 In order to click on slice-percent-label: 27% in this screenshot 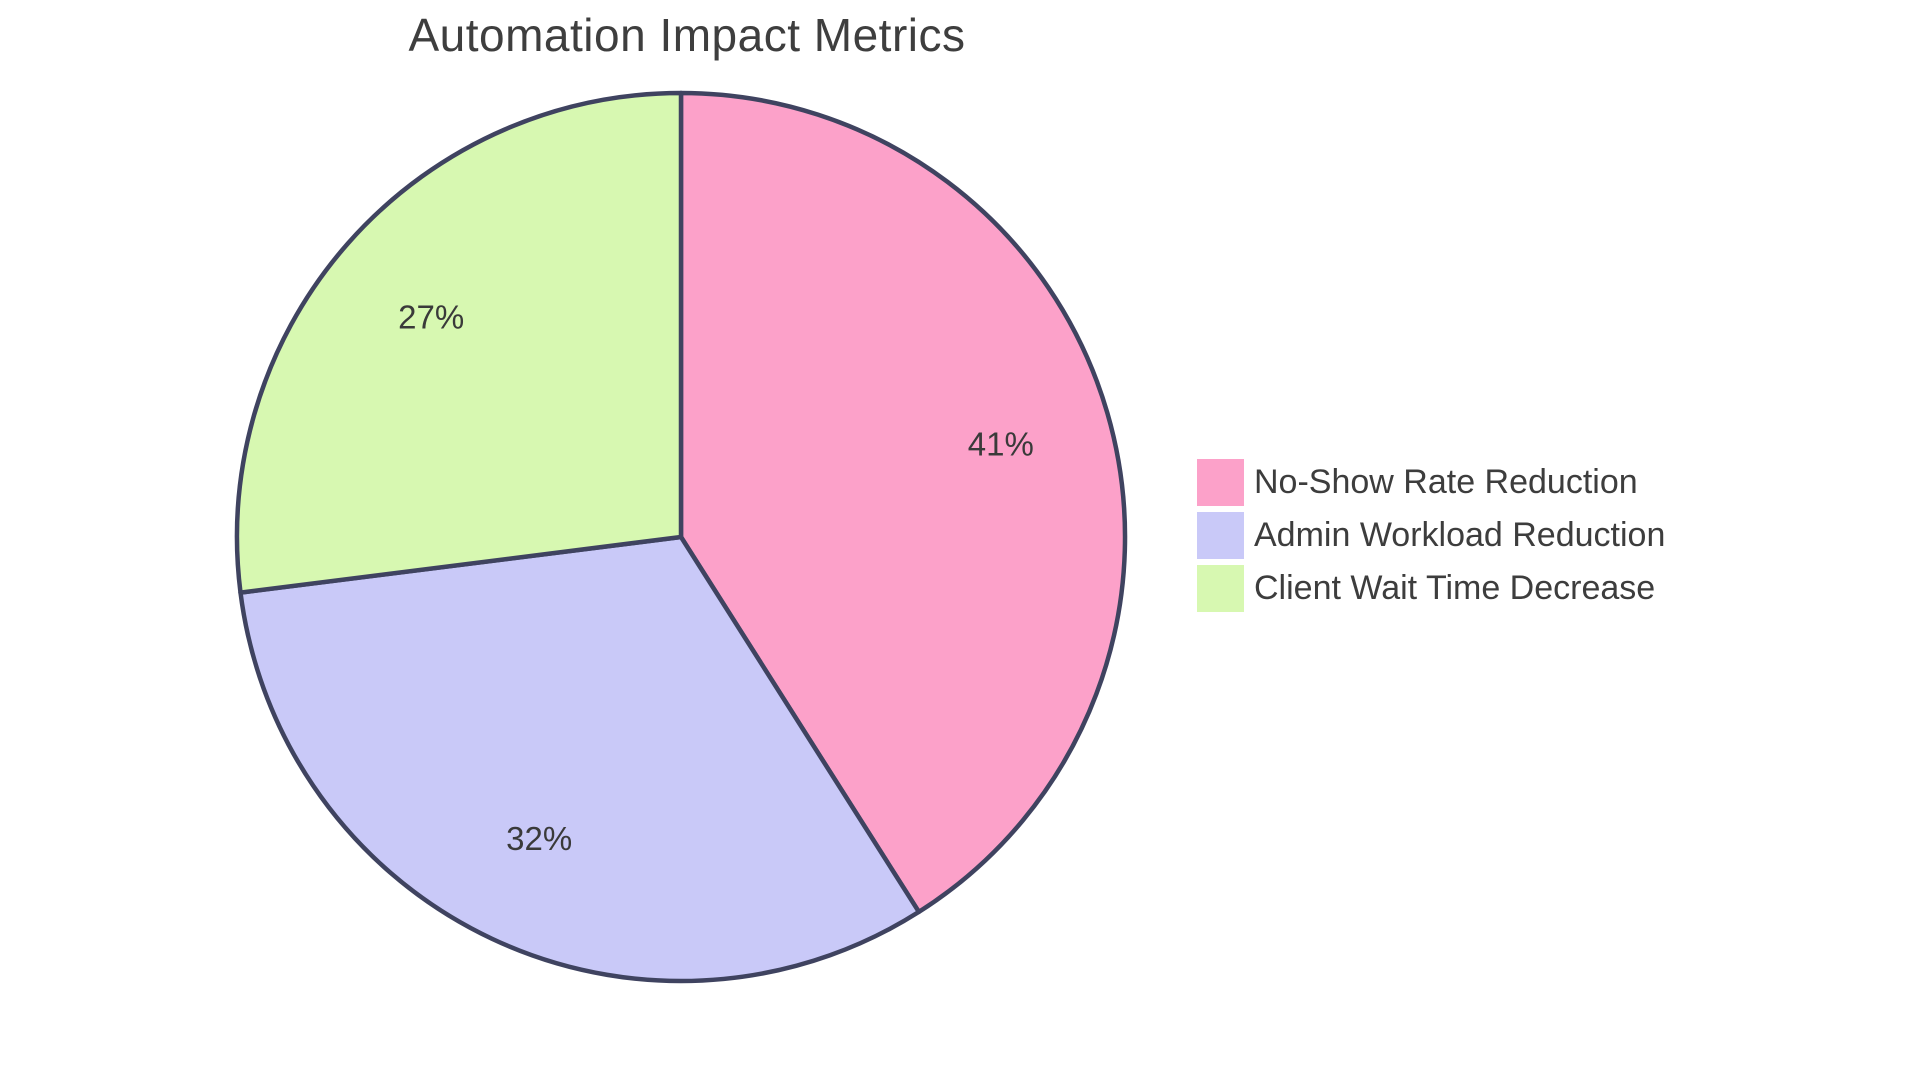, I will do `click(431, 316)`.